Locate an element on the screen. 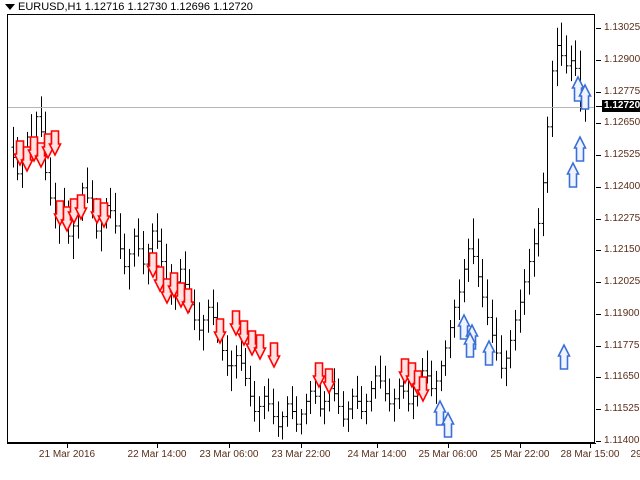 This screenshot has width=640, height=480. price-tick-label: 1.12775 is located at coordinates (622, 91).